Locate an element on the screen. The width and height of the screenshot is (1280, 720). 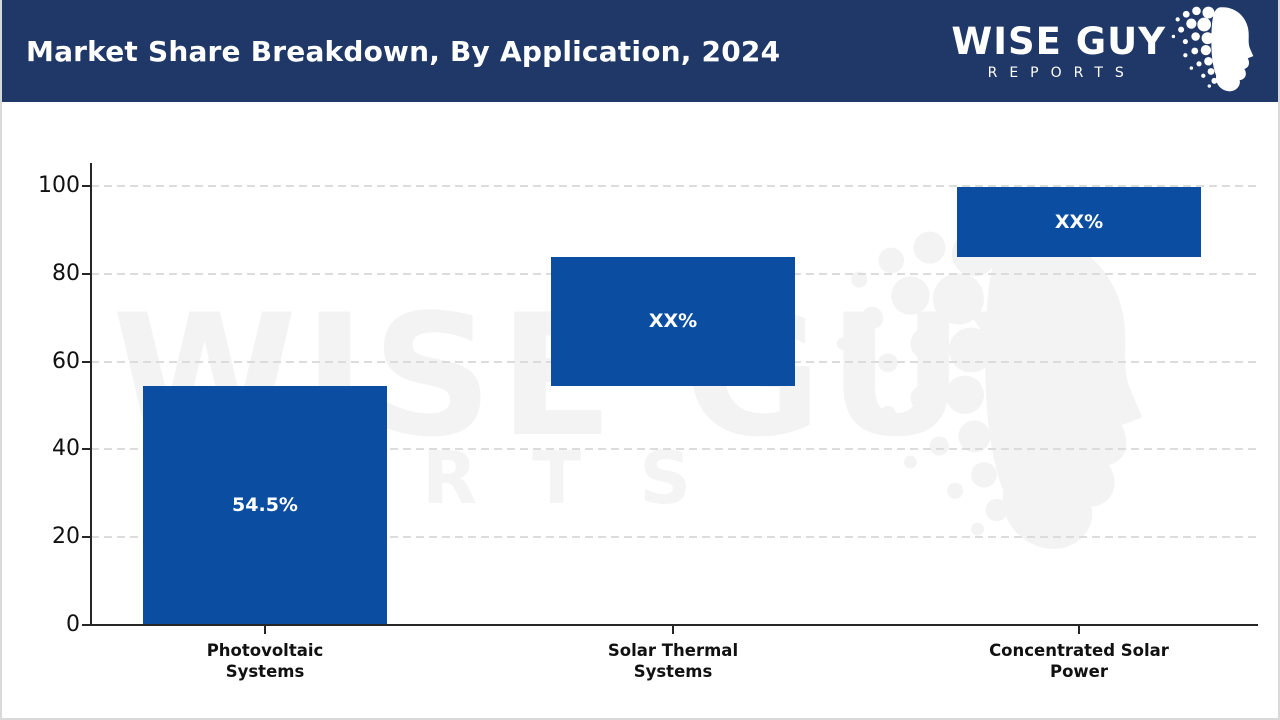
y-axis-tick-label: 60 is located at coordinates (66, 361).